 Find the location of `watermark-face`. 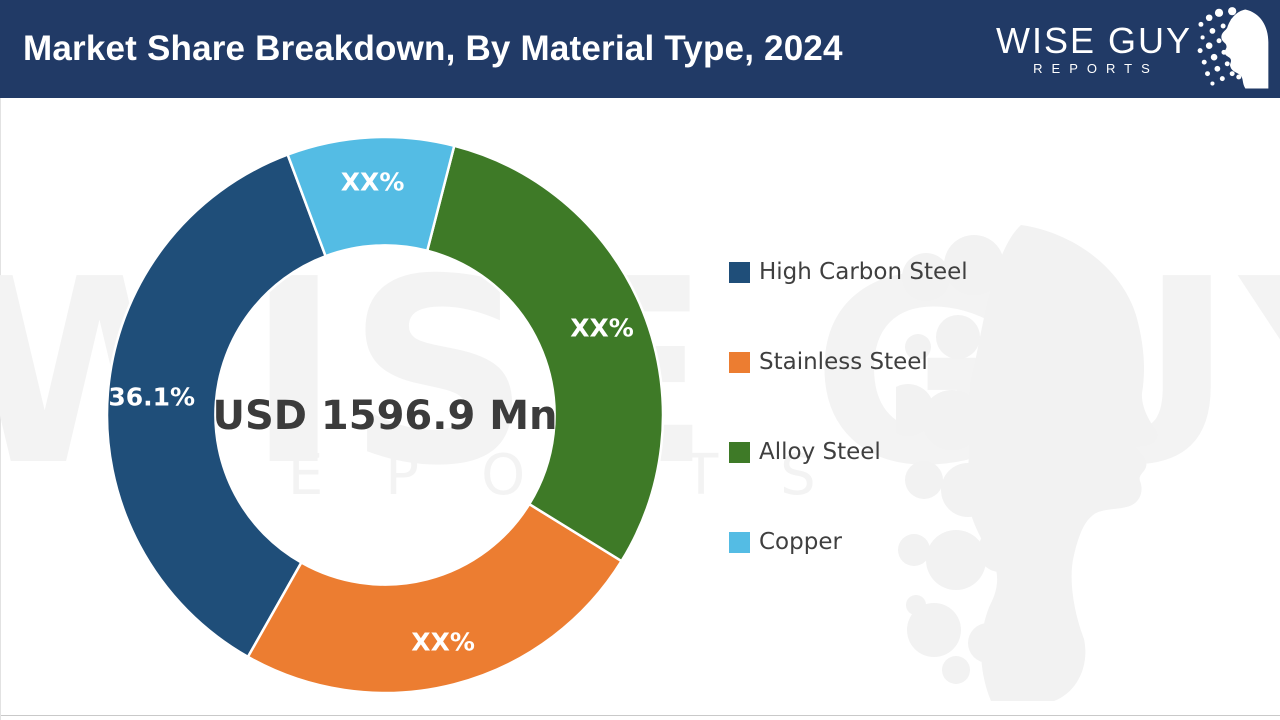

watermark-face is located at coordinates (1027, 463).